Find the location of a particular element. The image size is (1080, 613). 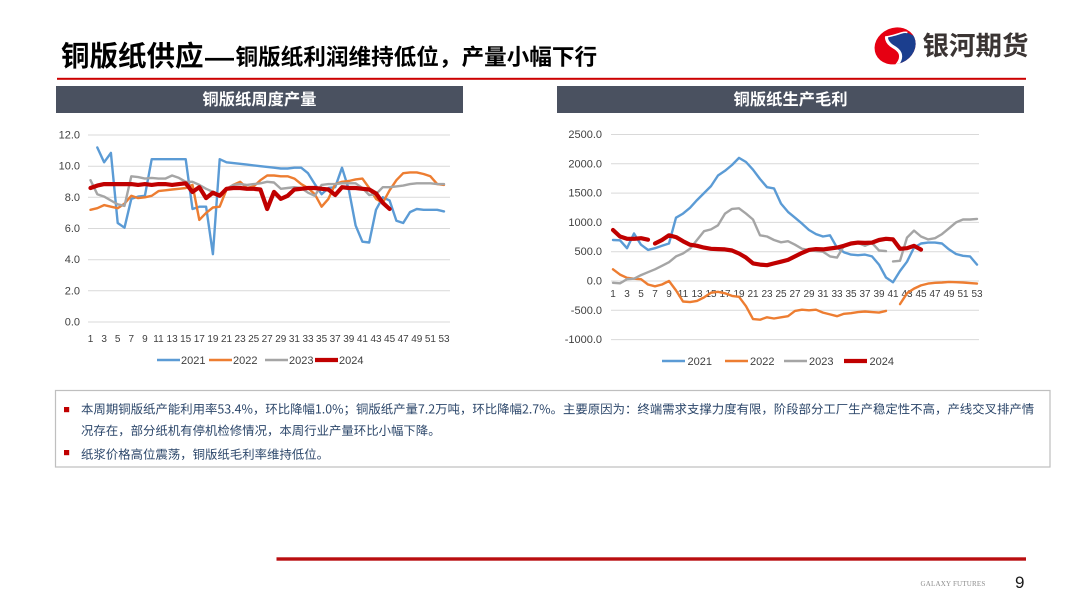

svg-text: GALAXY FUTURES is located at coordinates (953, 584).